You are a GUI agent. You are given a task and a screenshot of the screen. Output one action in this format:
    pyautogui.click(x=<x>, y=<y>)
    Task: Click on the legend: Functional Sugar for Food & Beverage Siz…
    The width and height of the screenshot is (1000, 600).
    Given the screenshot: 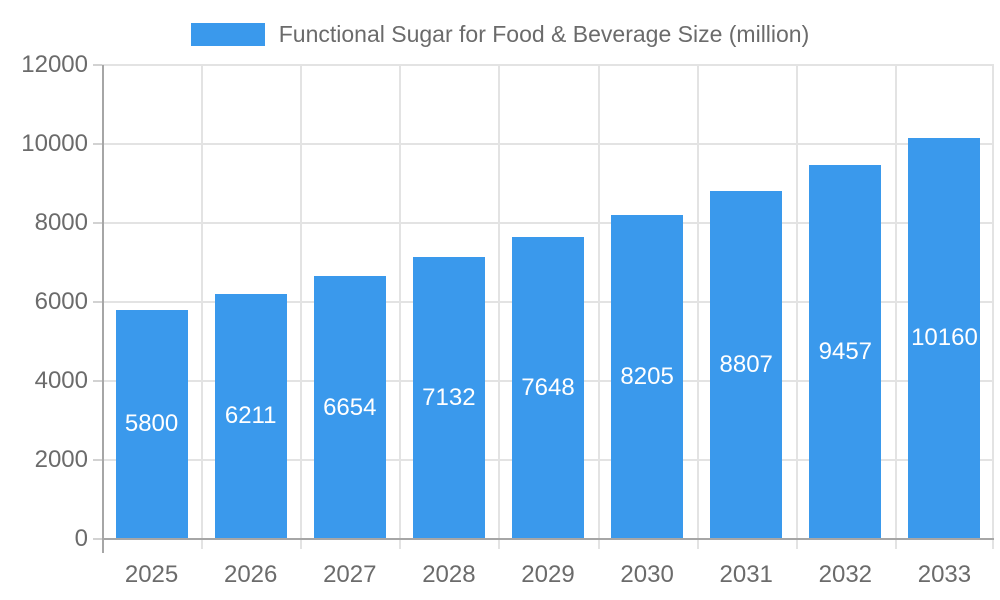 What is the action you would take?
    pyautogui.click(x=500, y=34)
    